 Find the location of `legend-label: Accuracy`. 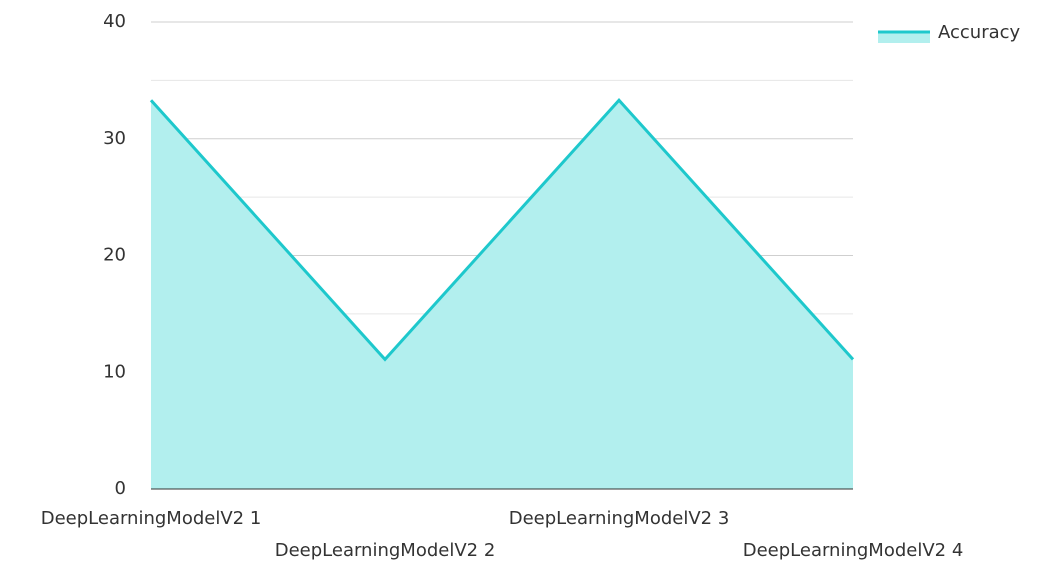

legend-label: Accuracy is located at coordinates (979, 32).